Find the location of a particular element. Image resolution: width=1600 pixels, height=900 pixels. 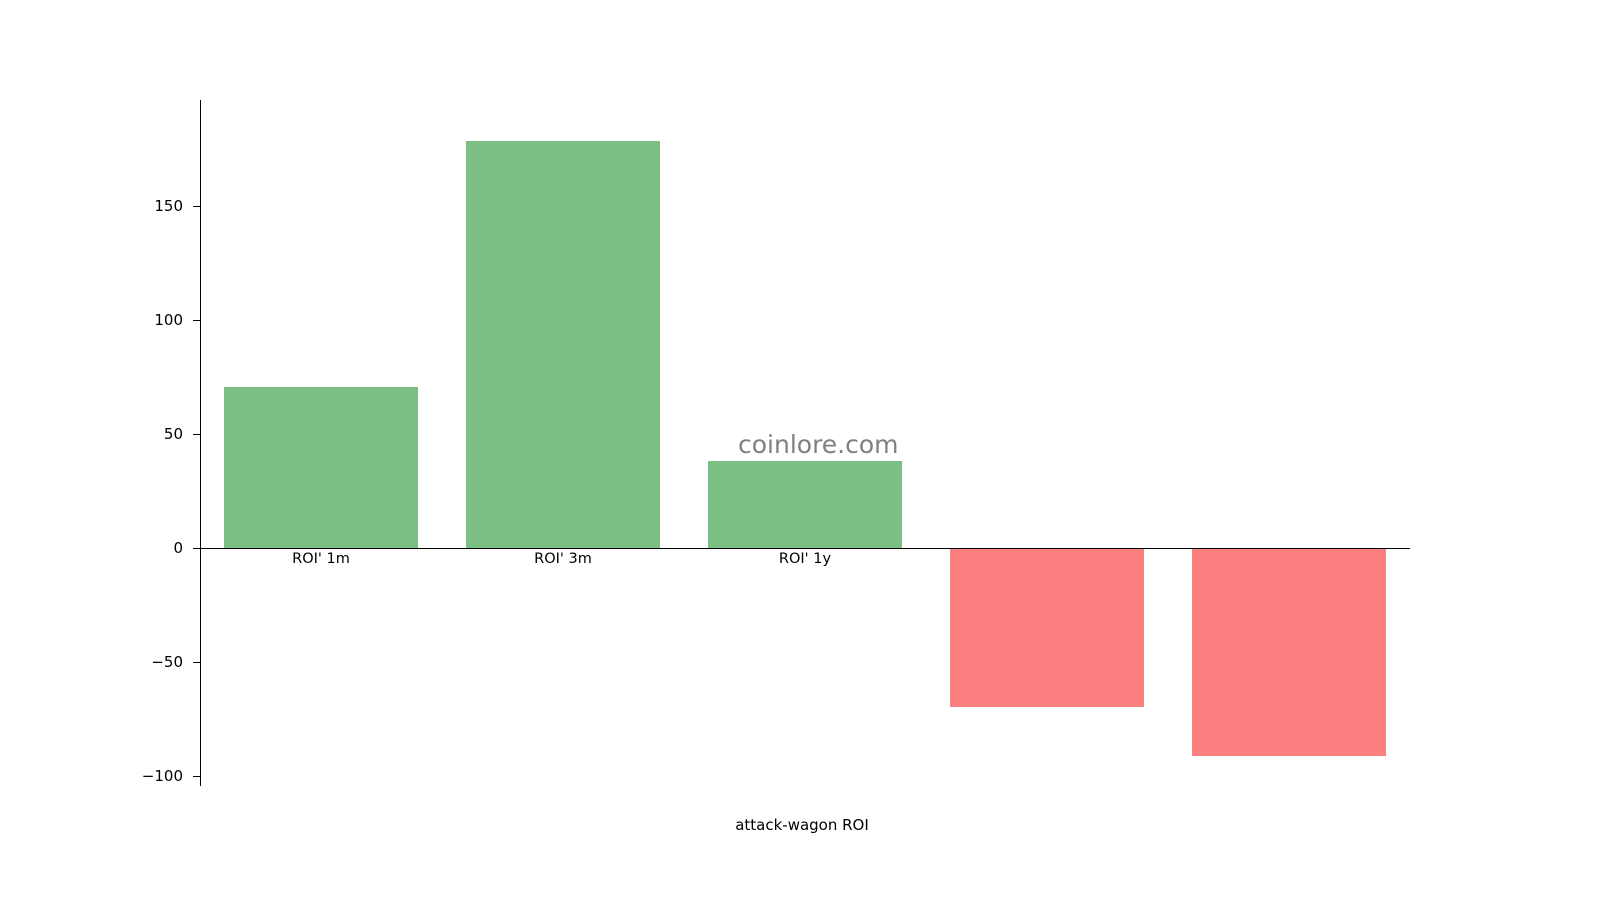

x-tick-label-roi-1y: ROI' 1y is located at coordinates (805, 559).